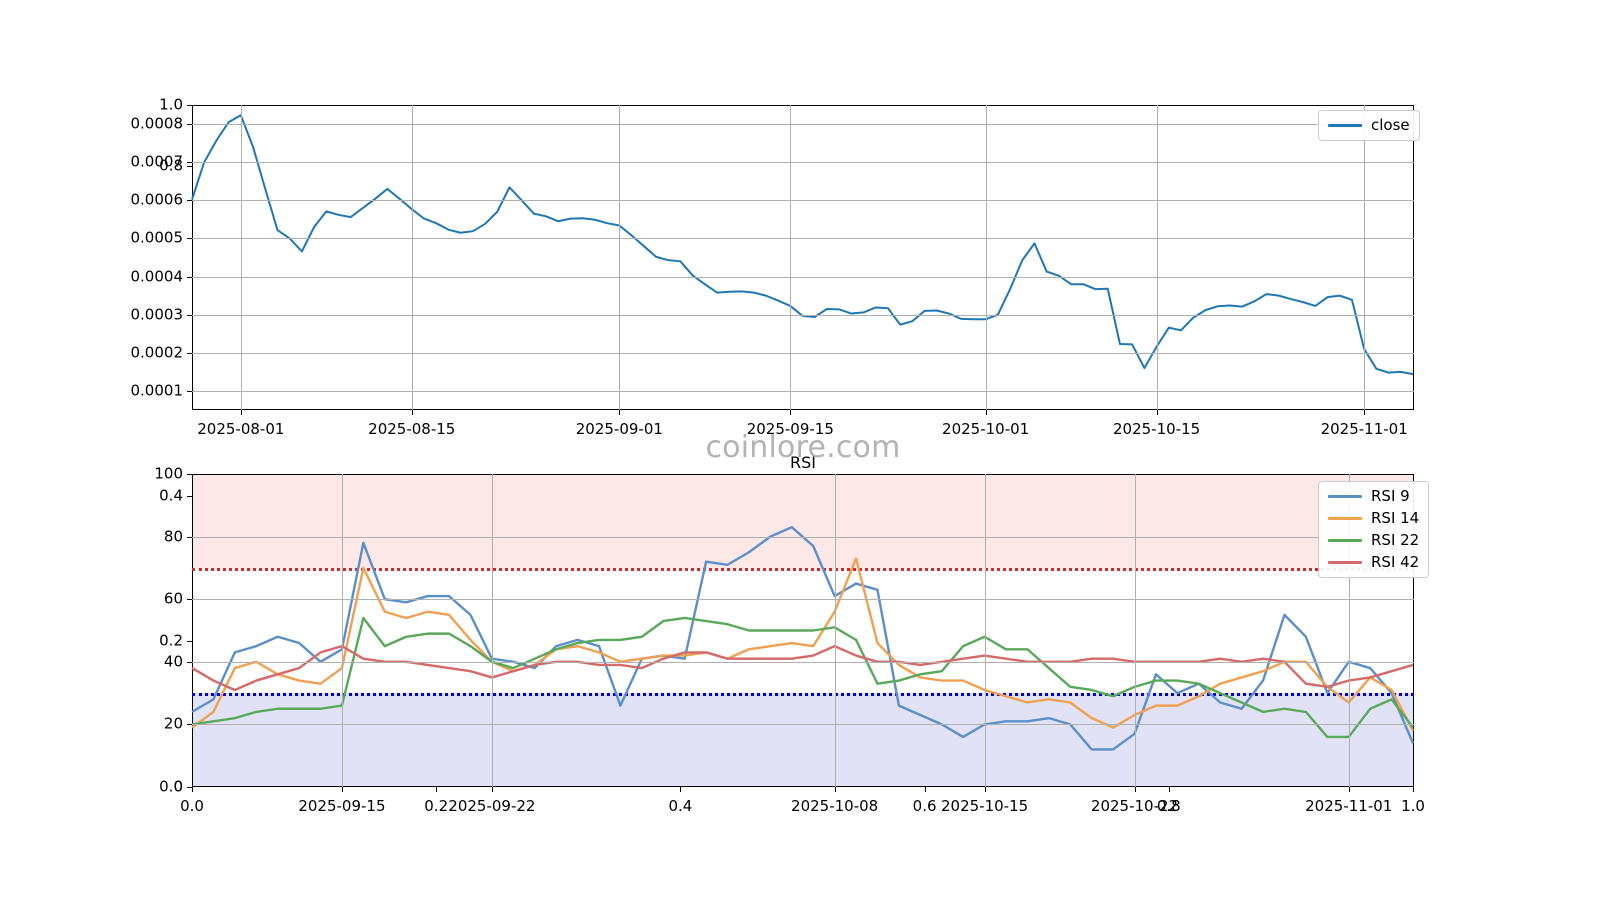  I want to click on price-x-tick-label: 2025-10-01, so click(986, 429).